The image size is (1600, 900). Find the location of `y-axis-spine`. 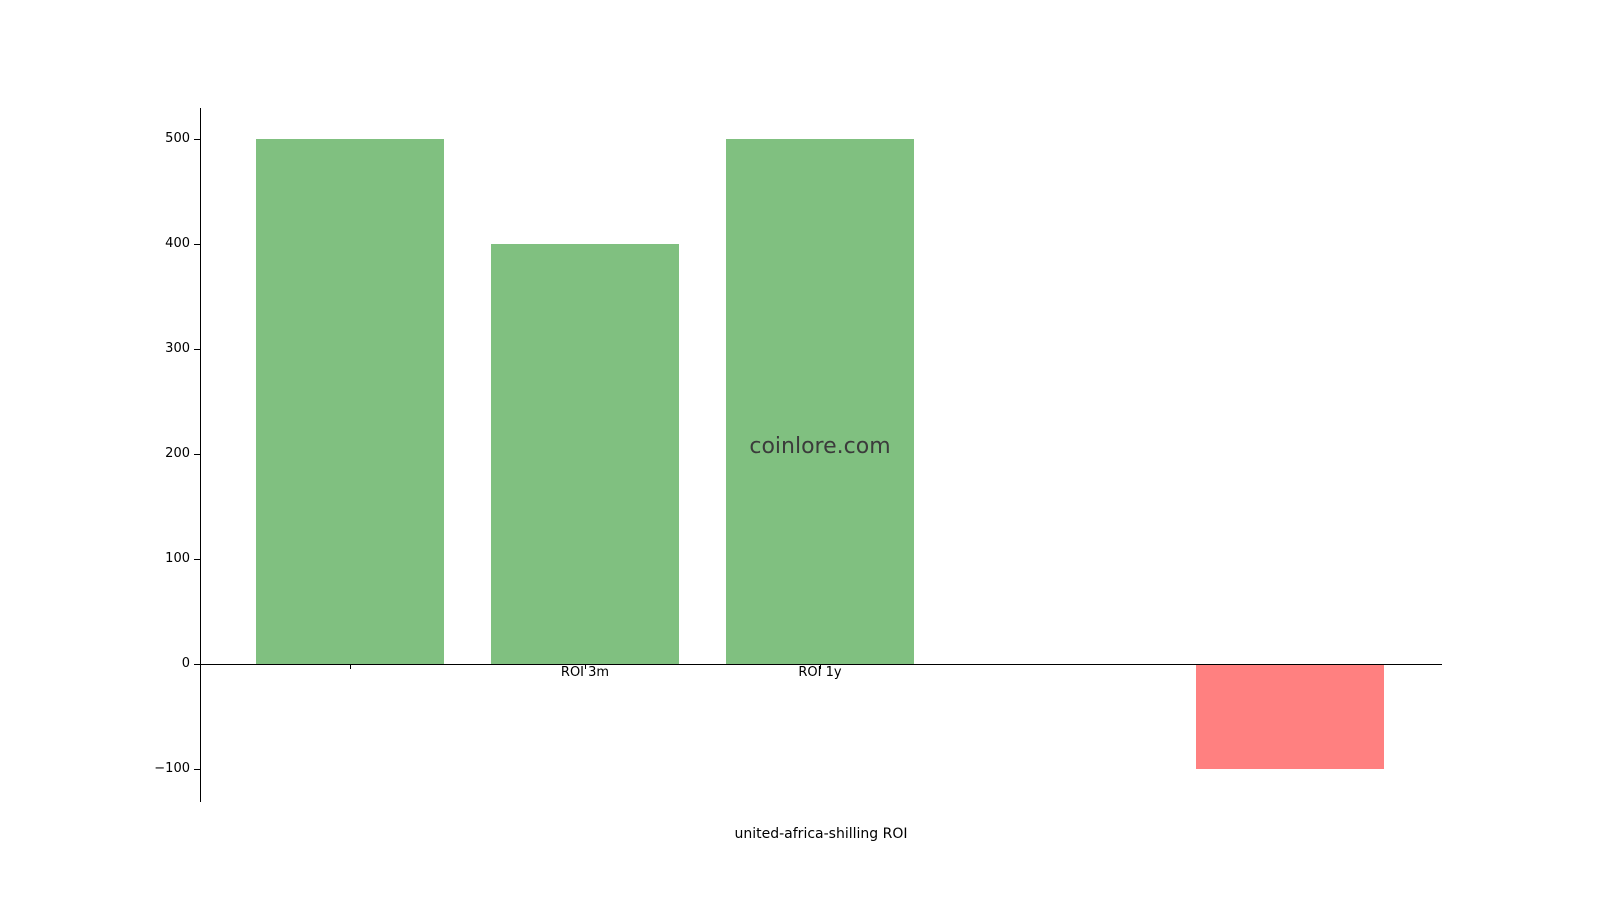

y-axis-spine is located at coordinates (200, 455).